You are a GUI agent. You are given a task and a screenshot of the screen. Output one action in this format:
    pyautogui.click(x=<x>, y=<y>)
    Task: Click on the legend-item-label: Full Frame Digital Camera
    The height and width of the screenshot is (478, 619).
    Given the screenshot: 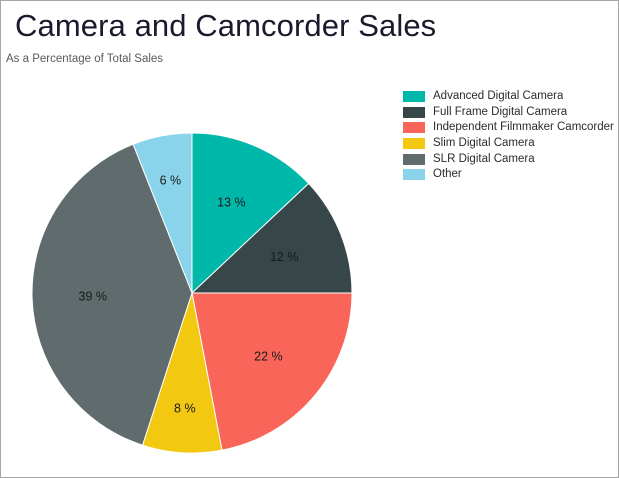 What is the action you would take?
    pyautogui.click(x=500, y=111)
    